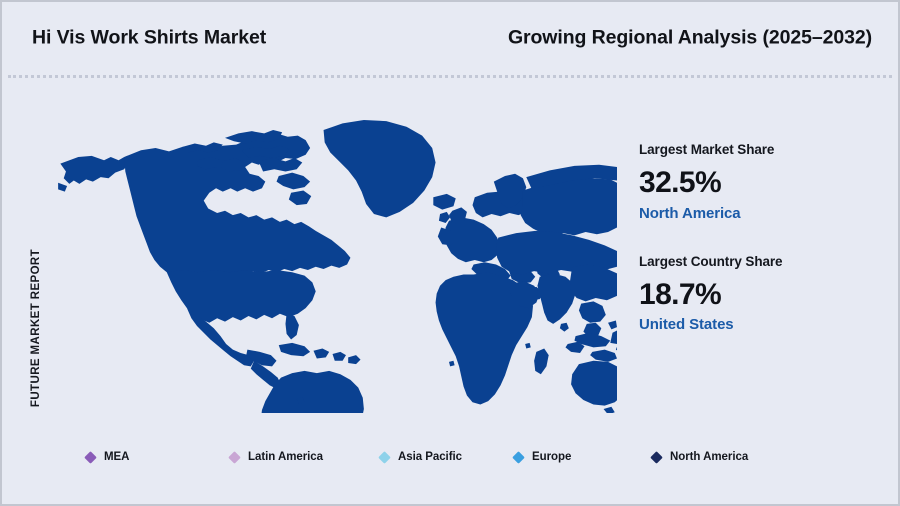 This screenshot has width=900, height=506. I want to click on legend-label: MEA, so click(117, 457).